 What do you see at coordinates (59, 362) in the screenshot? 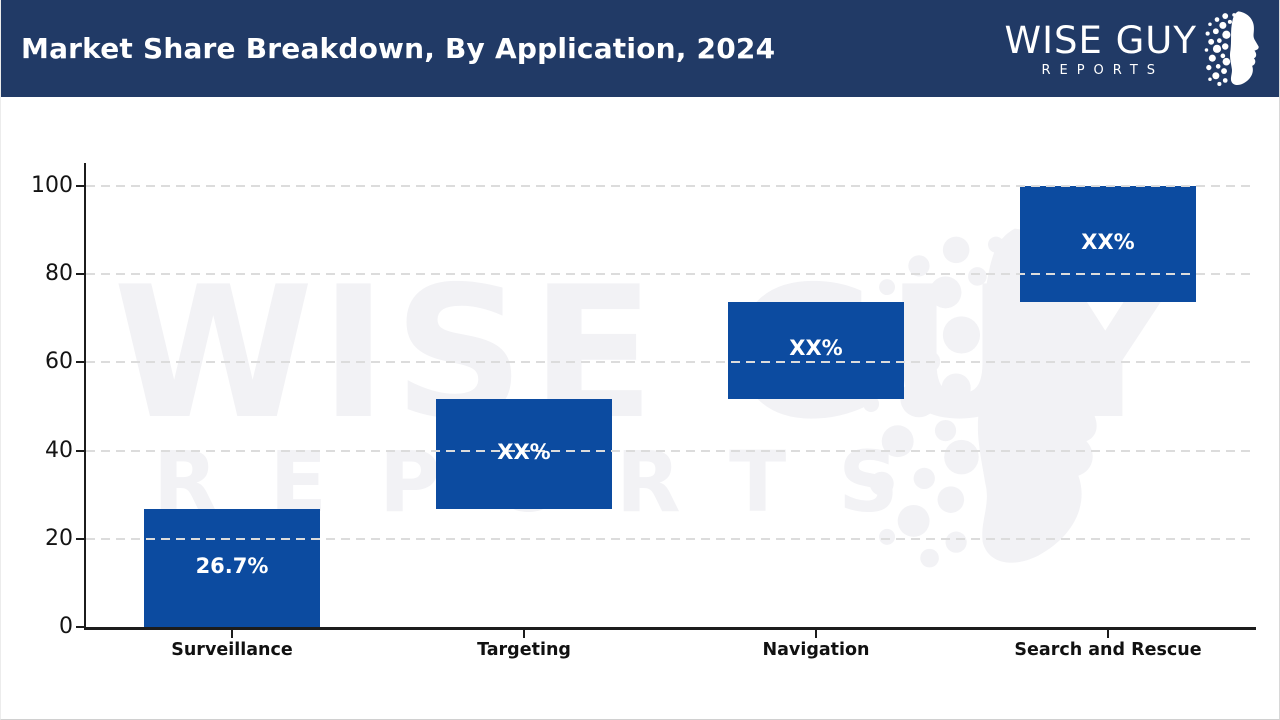
I see `y-tick-label: 60` at bounding box center [59, 362].